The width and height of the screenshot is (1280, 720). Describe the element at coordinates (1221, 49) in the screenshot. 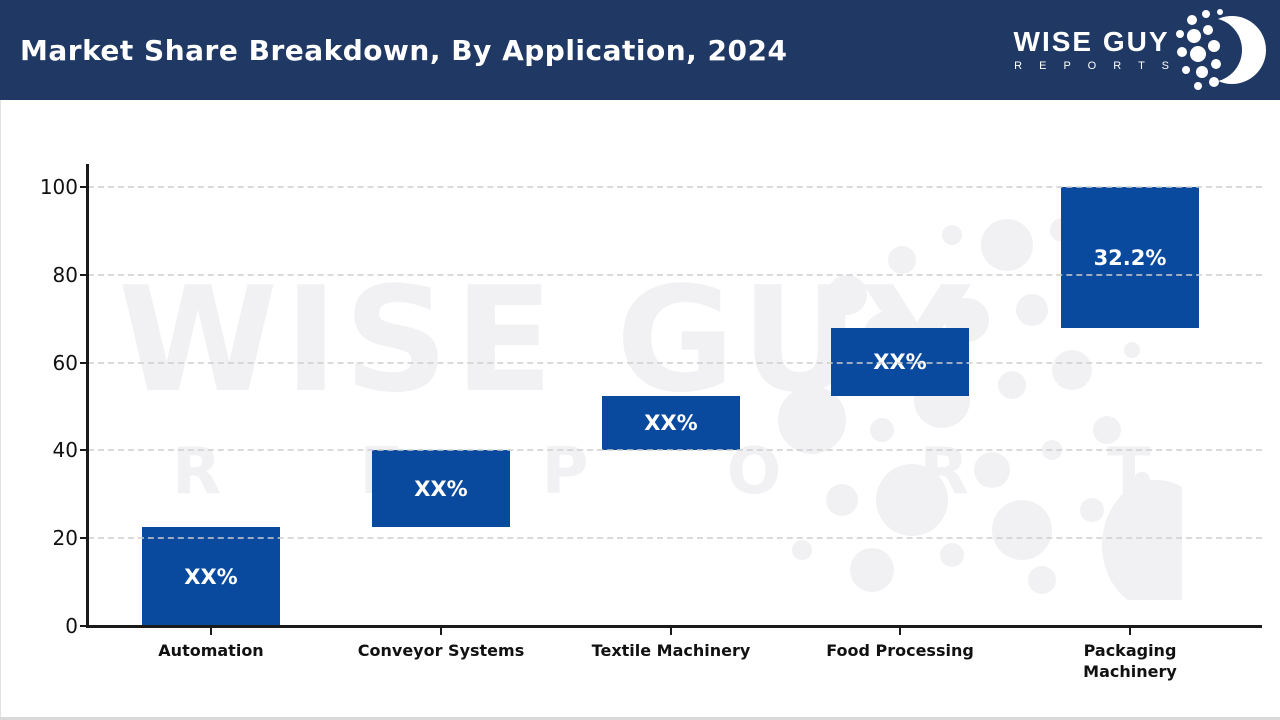

I see `logo-face-icon` at that location.